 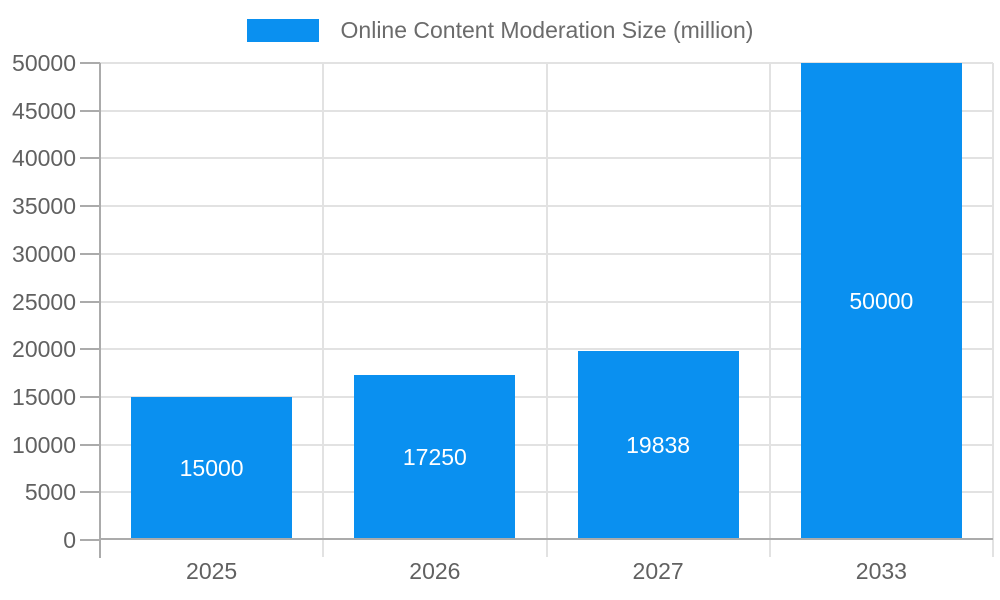 I want to click on y-tick-label: 5000, so click(x=50, y=492).